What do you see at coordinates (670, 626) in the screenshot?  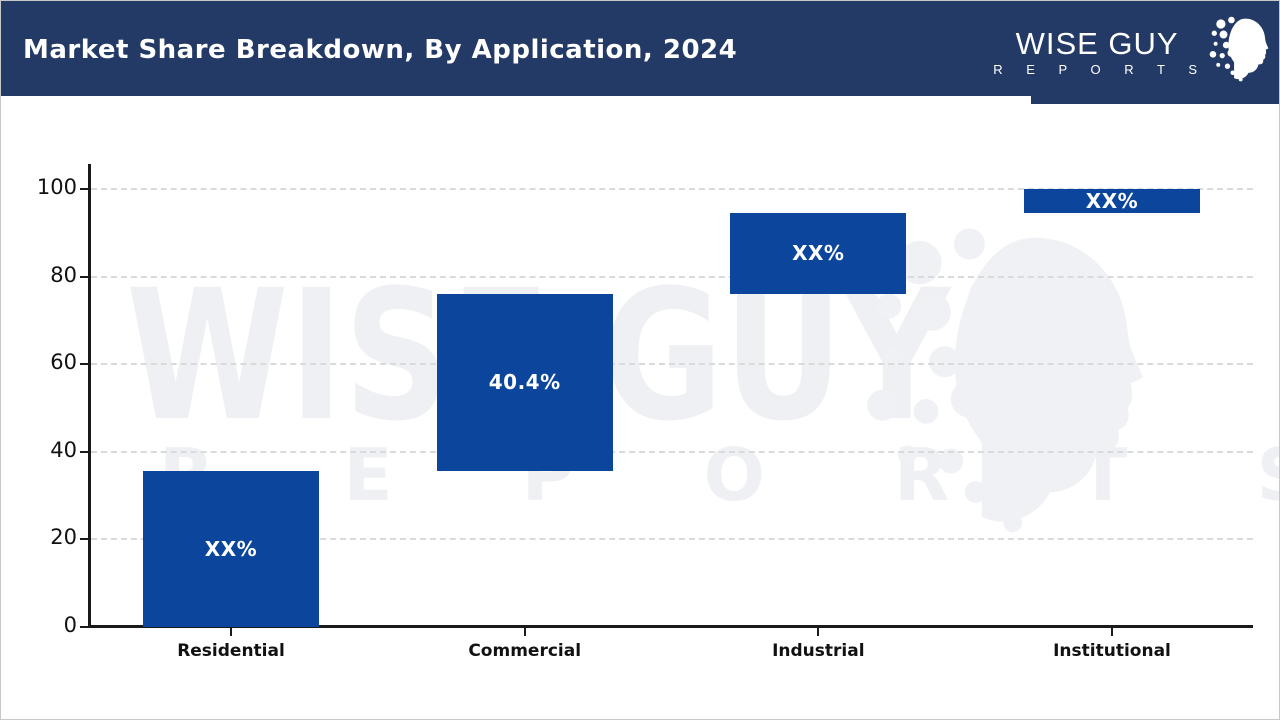 I see `x-axis-line` at bounding box center [670, 626].